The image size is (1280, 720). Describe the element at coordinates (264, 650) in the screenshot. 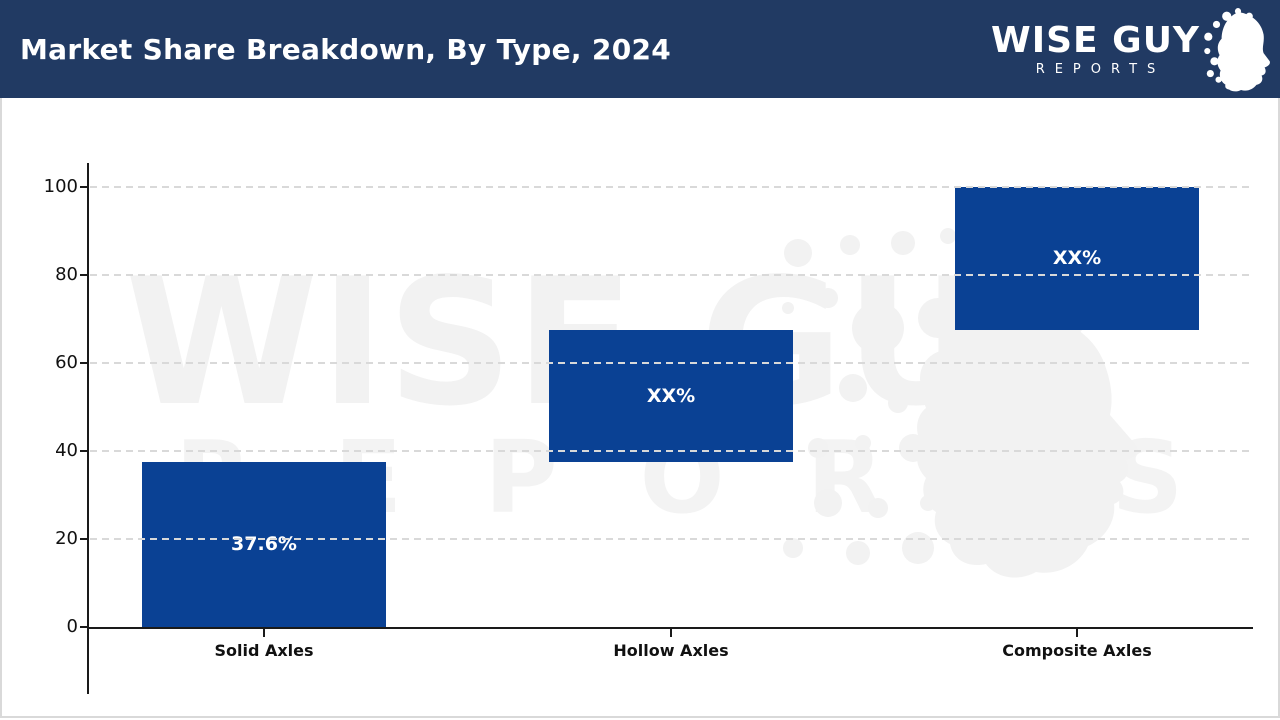

I see `x-category-label: Solid Axles` at that location.